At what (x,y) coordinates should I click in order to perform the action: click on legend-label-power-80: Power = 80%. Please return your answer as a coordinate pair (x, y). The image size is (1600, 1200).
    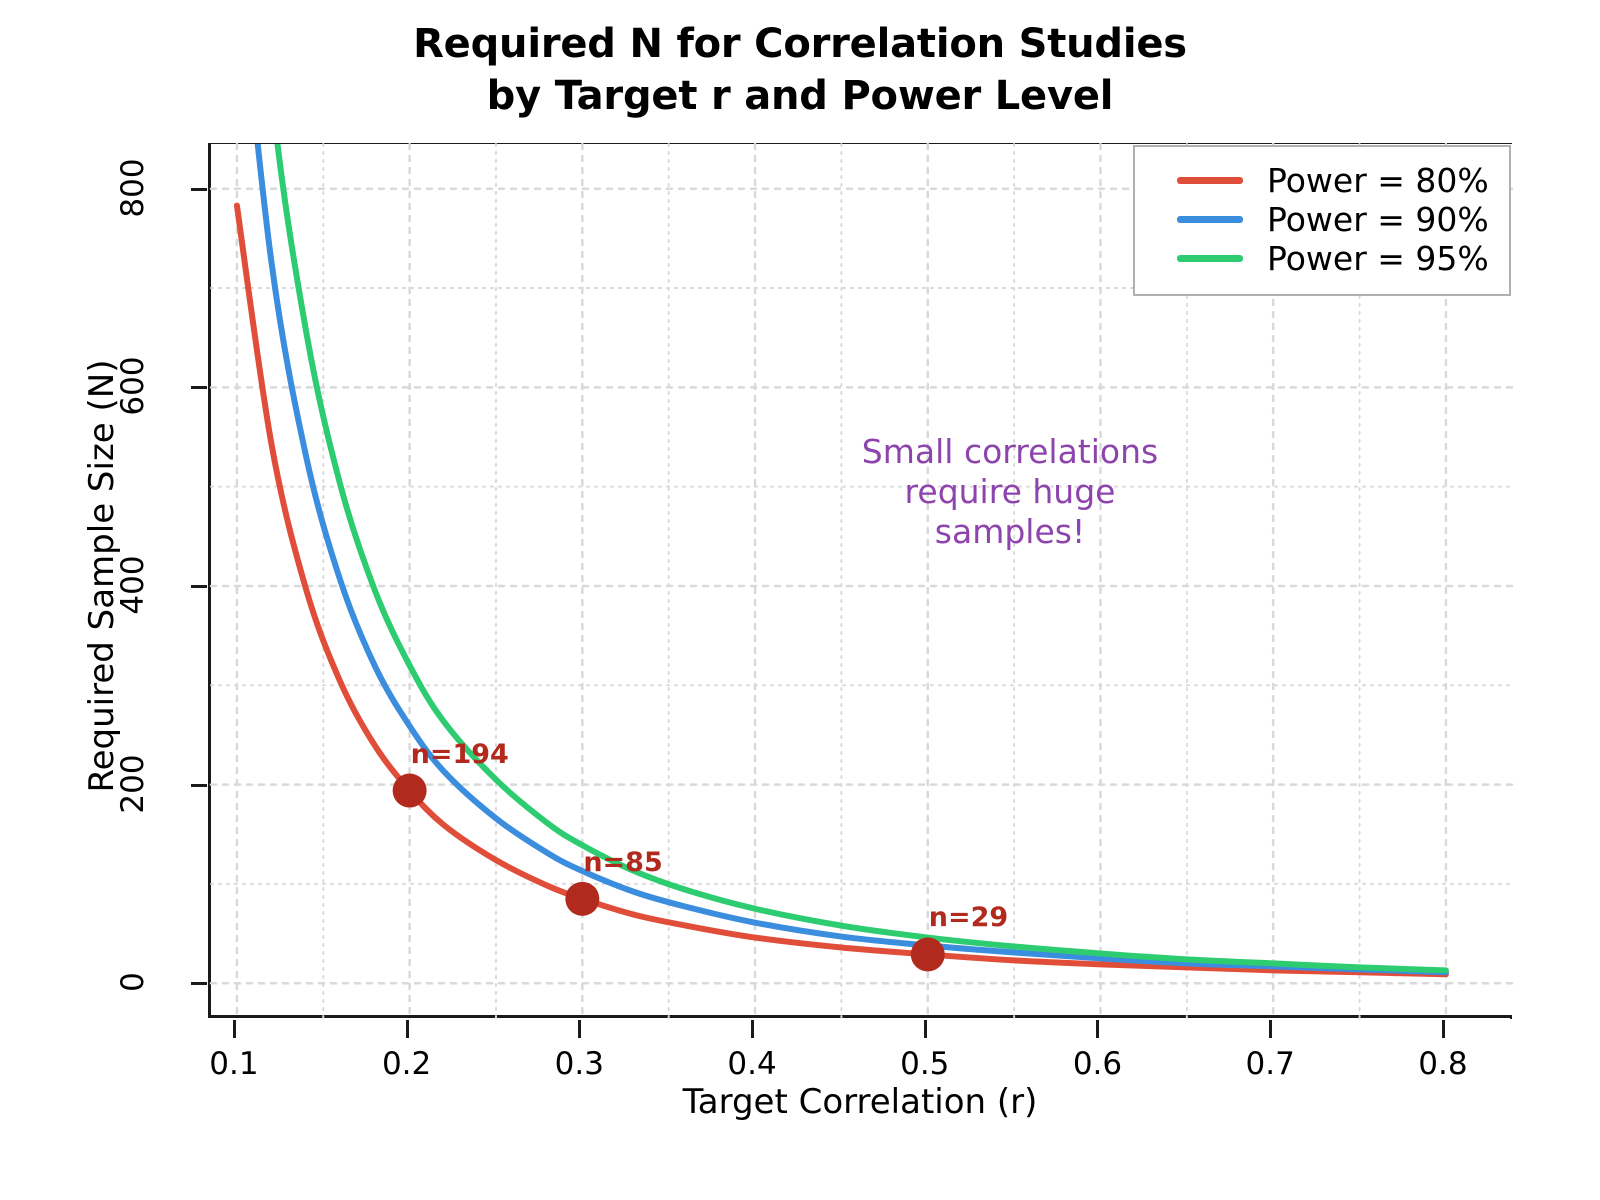
    Looking at the image, I should click on (1378, 180).